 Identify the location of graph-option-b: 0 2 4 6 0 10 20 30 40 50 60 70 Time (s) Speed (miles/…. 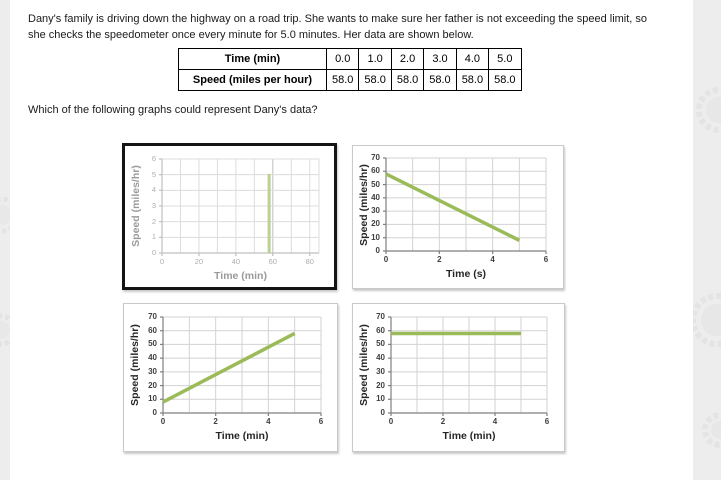
(458, 217).